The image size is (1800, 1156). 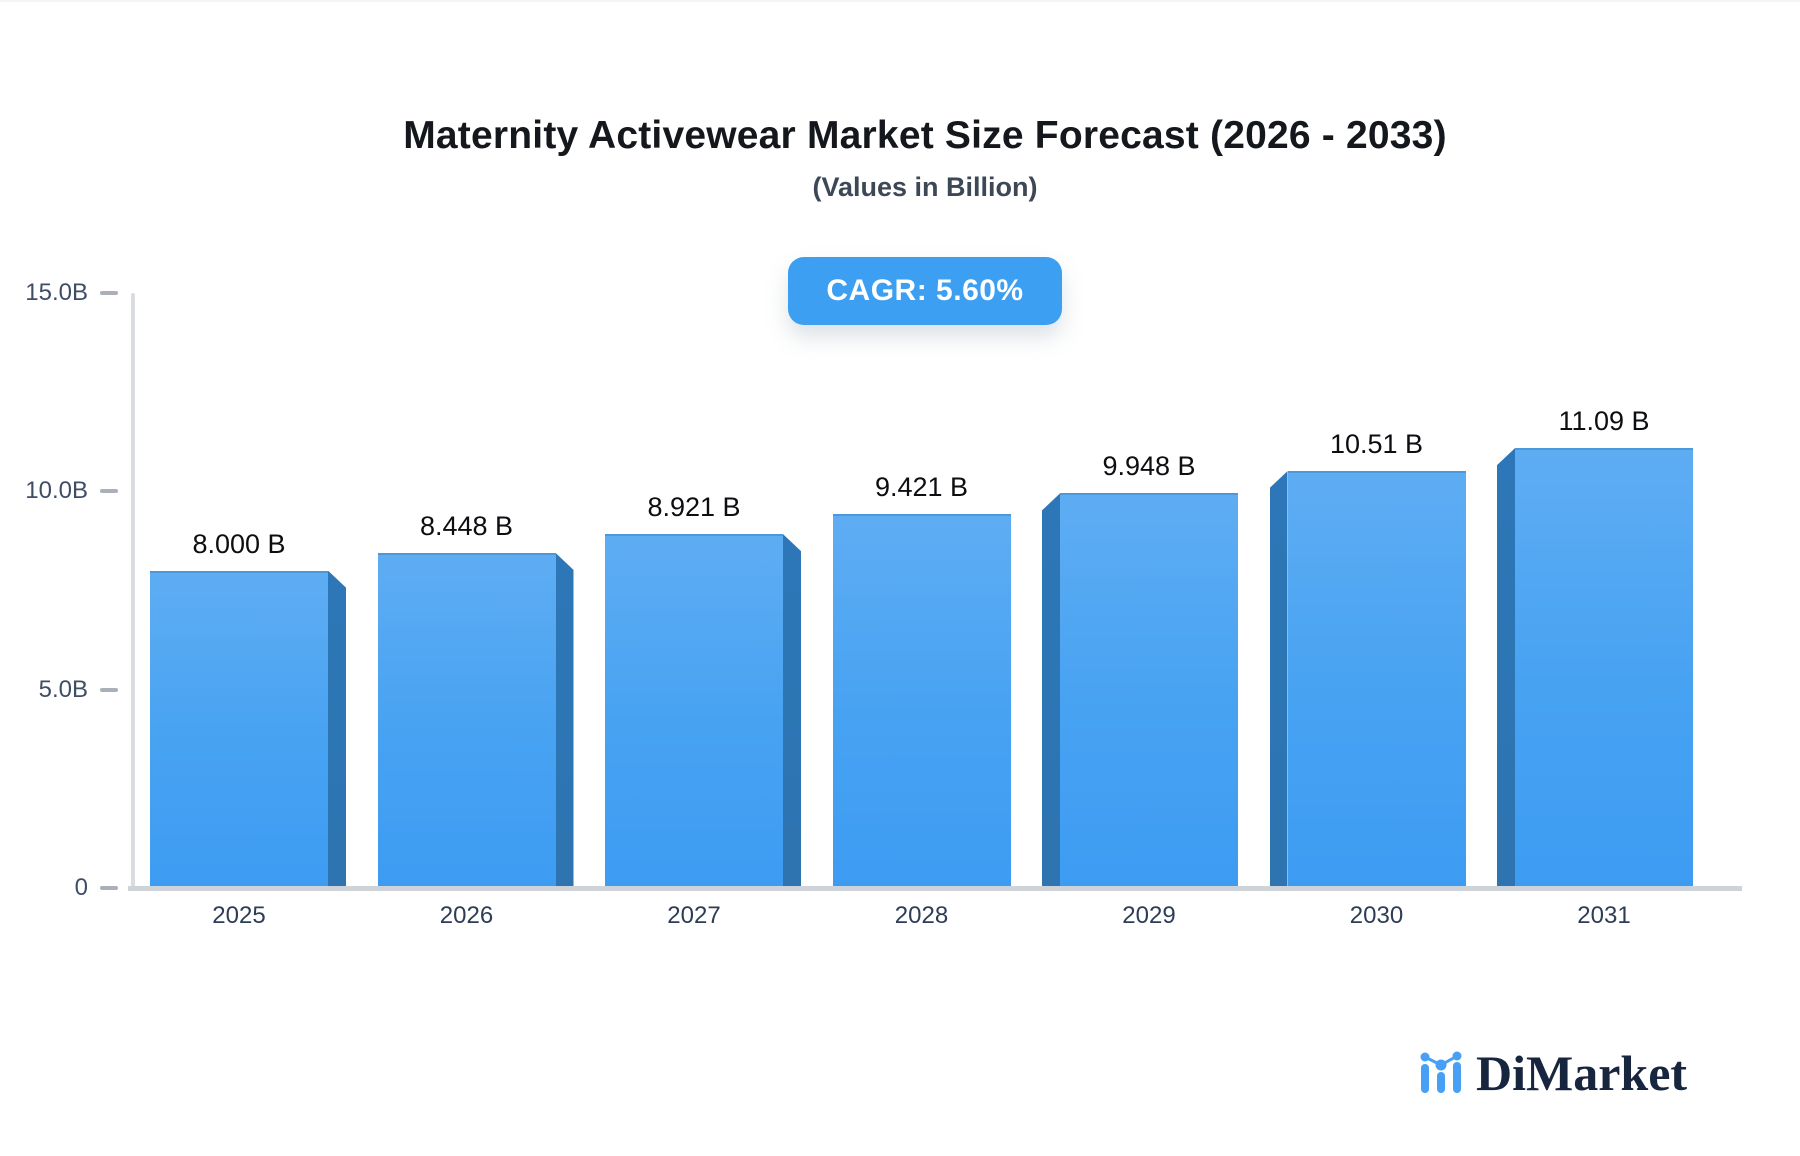 I want to click on y-tick-label: 15.0B, so click(x=56, y=292).